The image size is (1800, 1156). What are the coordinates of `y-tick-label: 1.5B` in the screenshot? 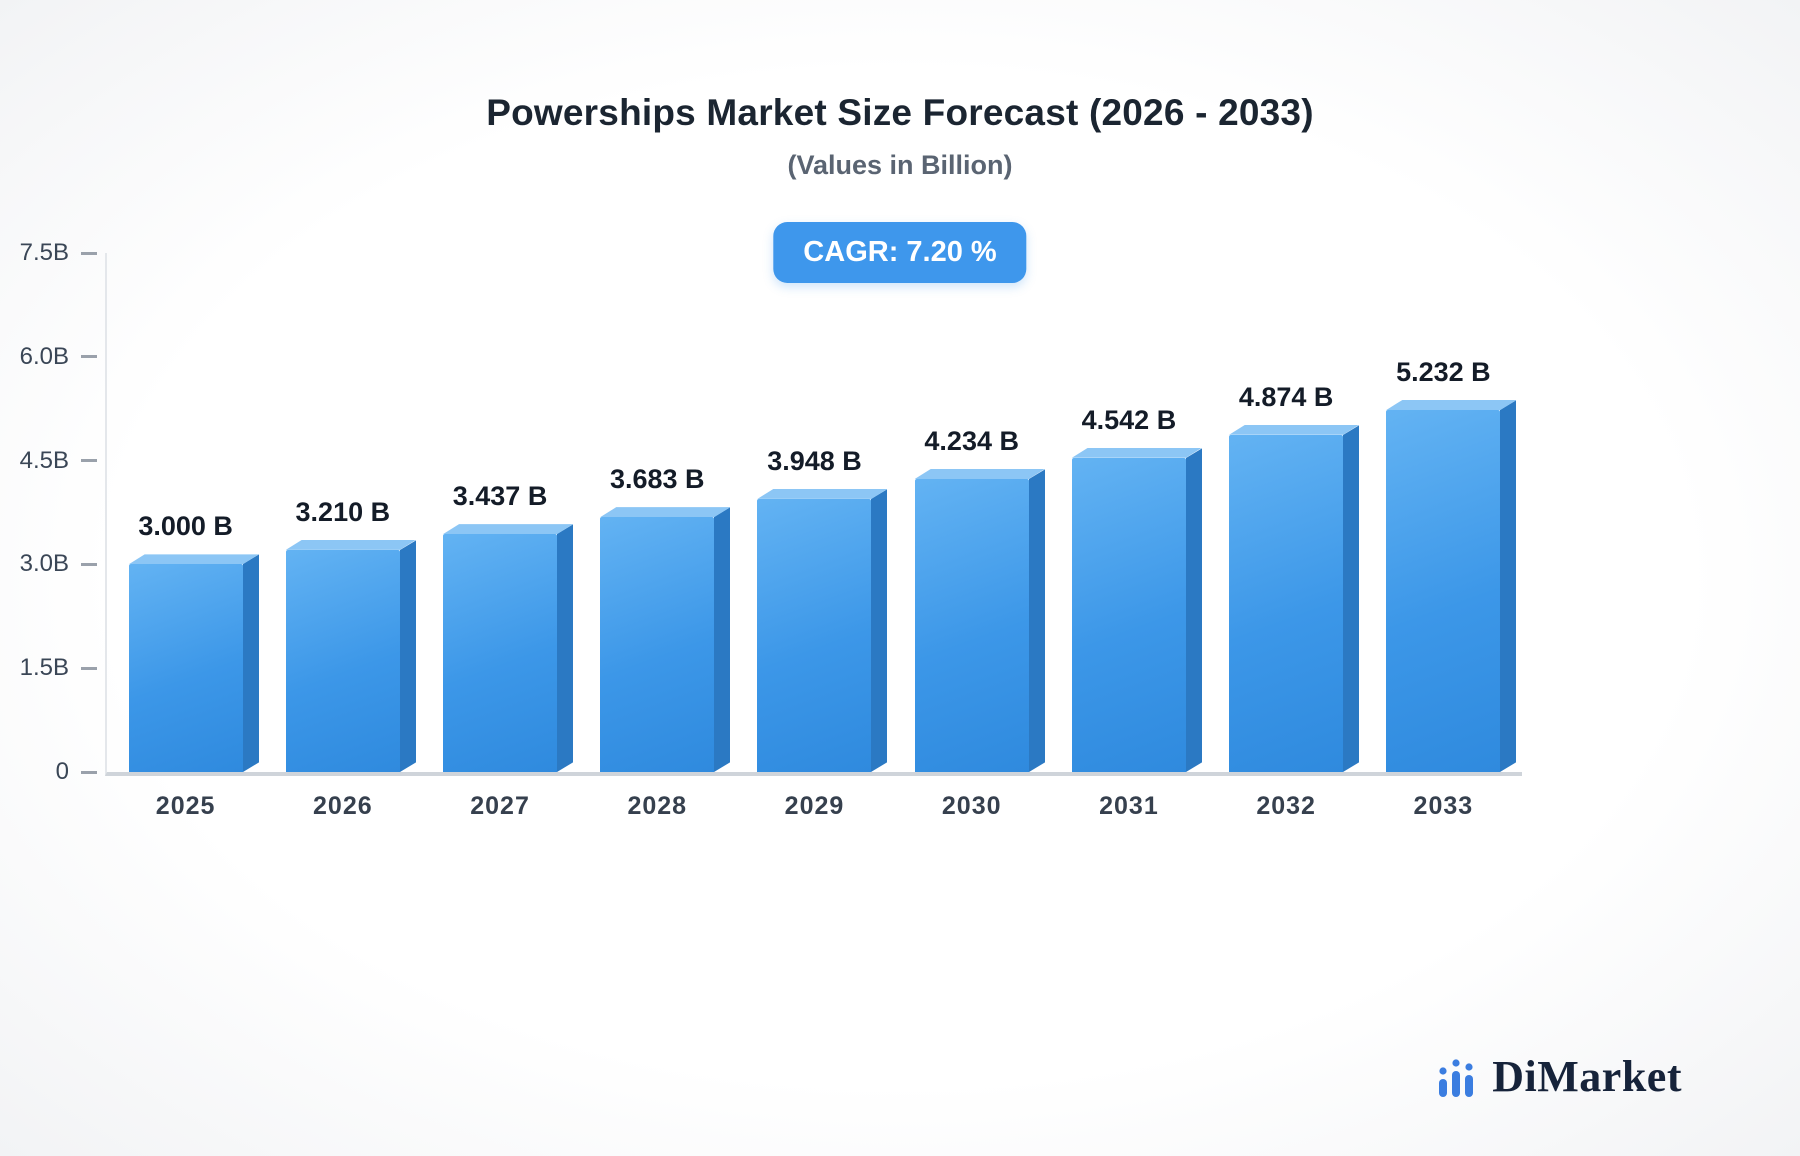 It's located at (44, 668).